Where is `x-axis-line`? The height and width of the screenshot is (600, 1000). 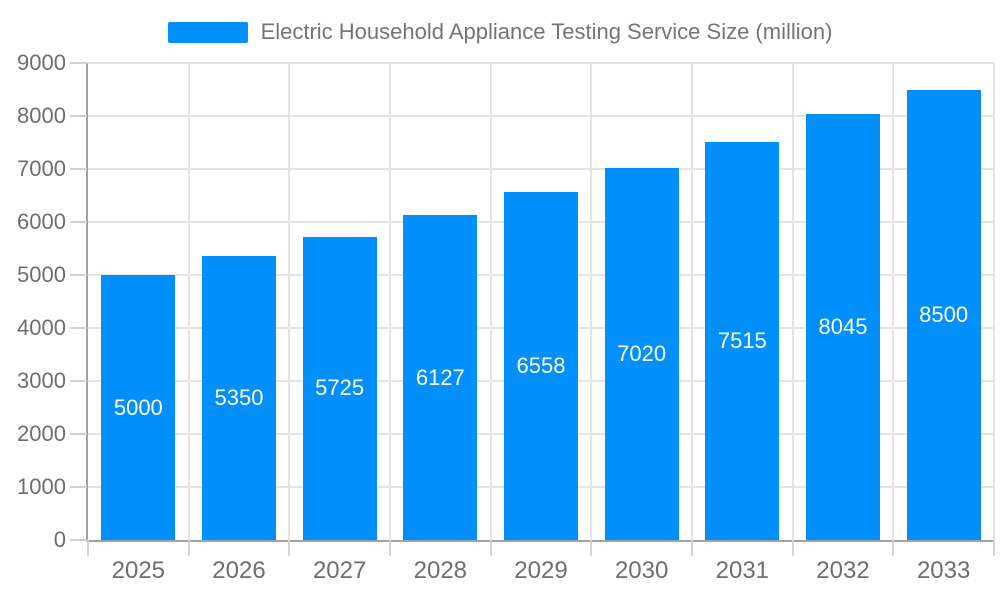
x-axis-line is located at coordinates (540, 541).